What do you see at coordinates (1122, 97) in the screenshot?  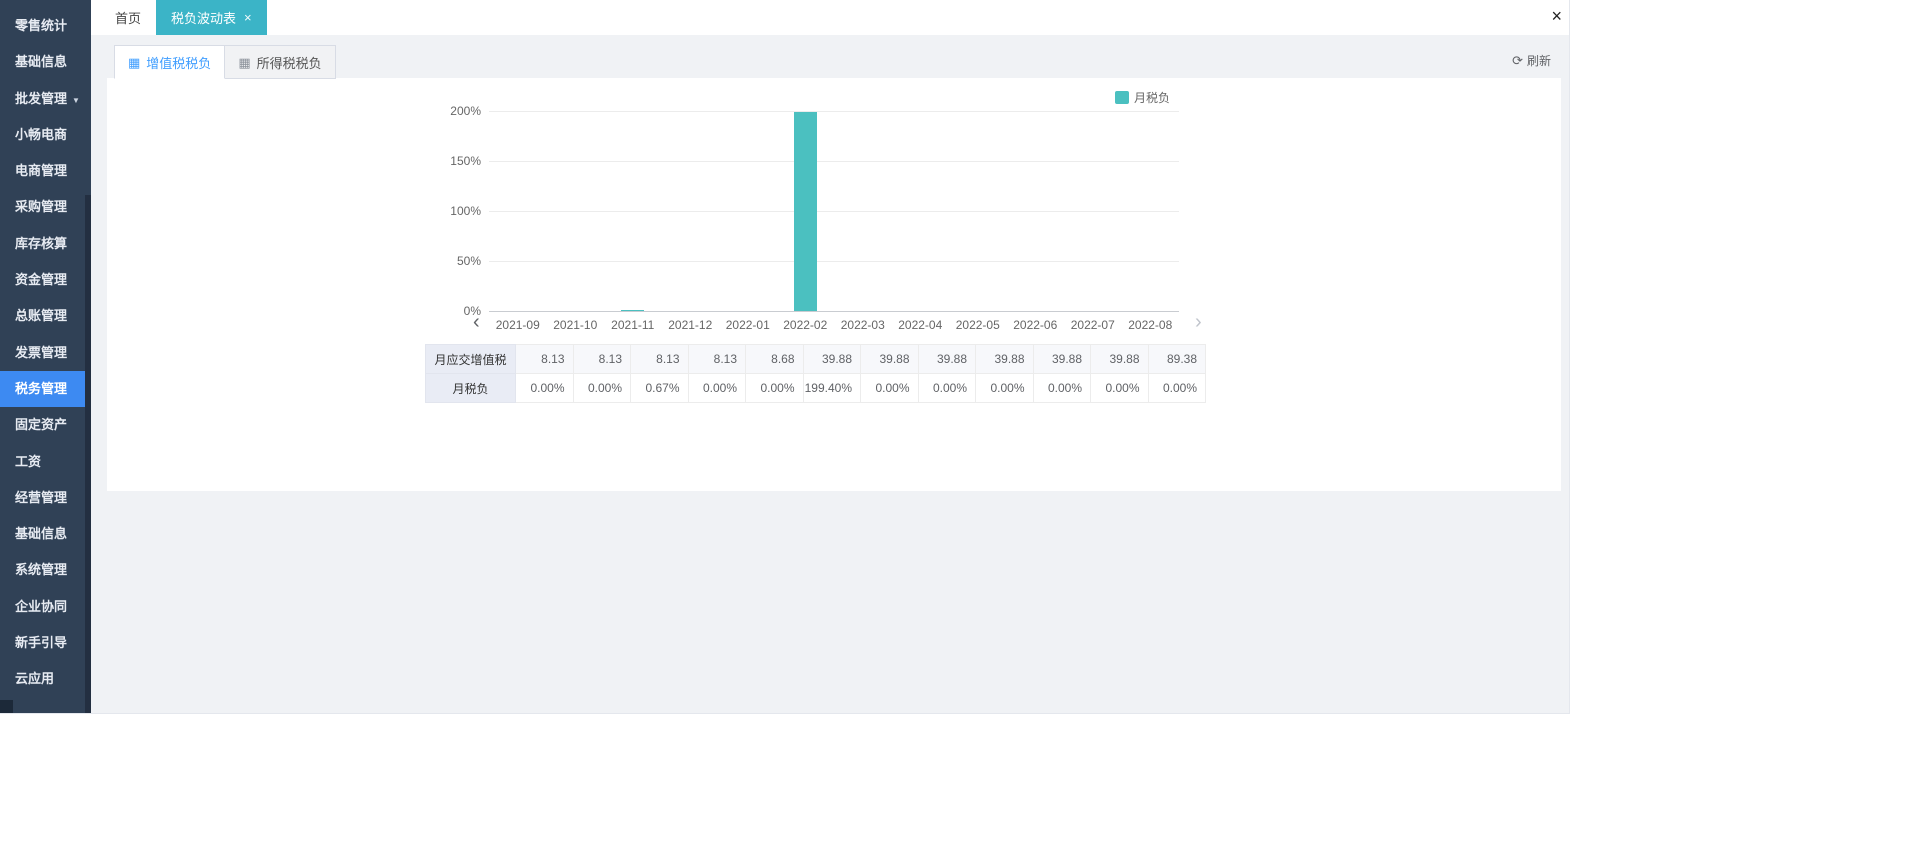 I see `legend-swatch-icon` at bounding box center [1122, 97].